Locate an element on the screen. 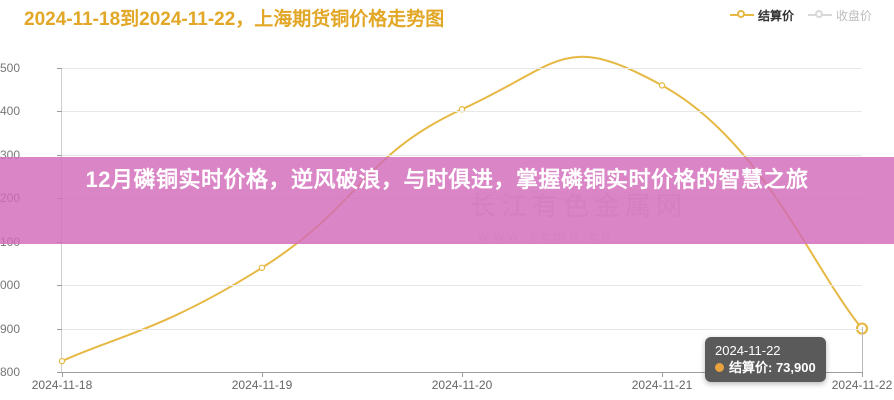 Image resolution: width=894 pixels, height=400 pixels. chart-tooltip: 2024-11-22 结算价: 73,900 is located at coordinates (765, 359).